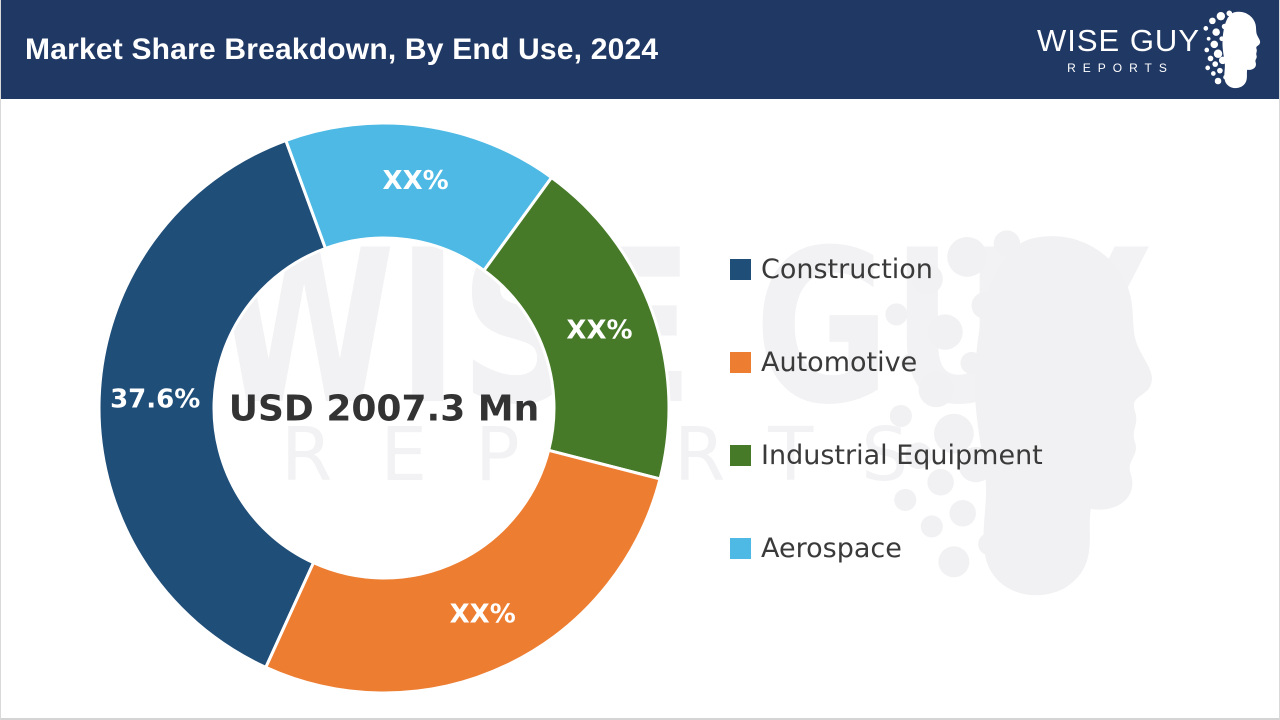  I want to click on legend-item-construction: Construction, so click(886, 269).